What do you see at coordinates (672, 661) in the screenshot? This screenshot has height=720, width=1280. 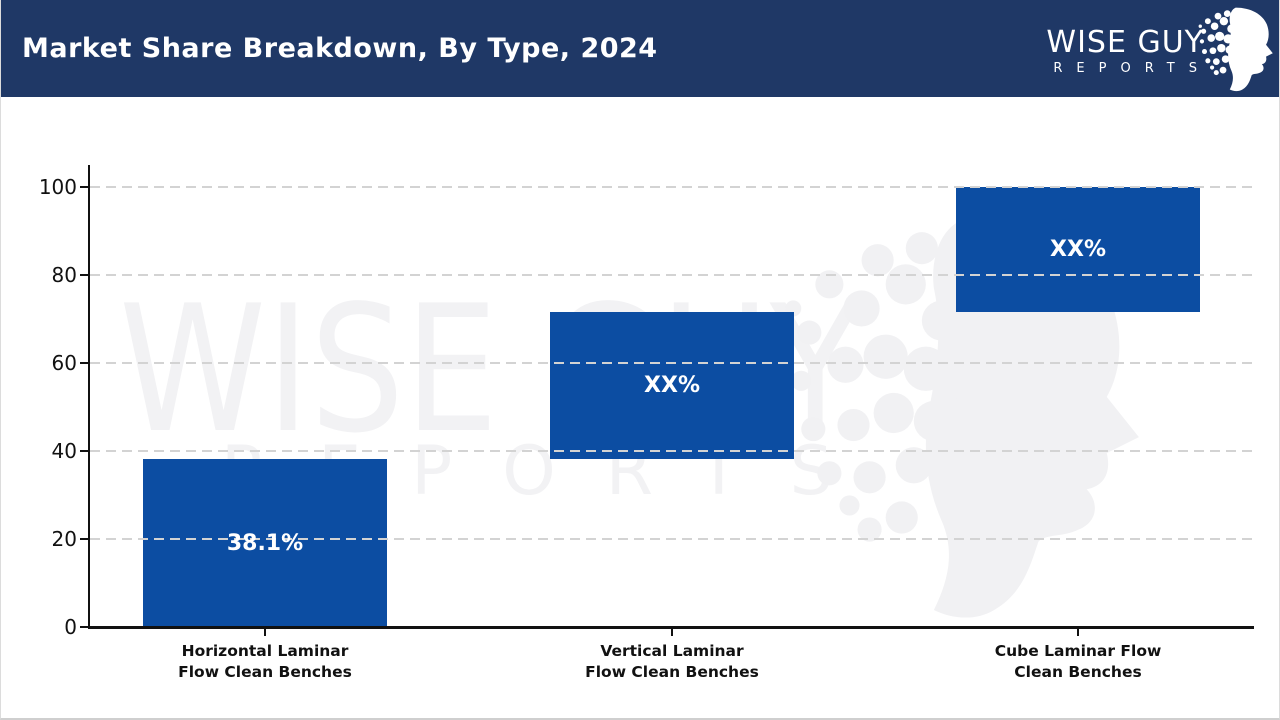 I see `category-label: Vertical Laminar Flow Clean Benches` at bounding box center [672, 661].